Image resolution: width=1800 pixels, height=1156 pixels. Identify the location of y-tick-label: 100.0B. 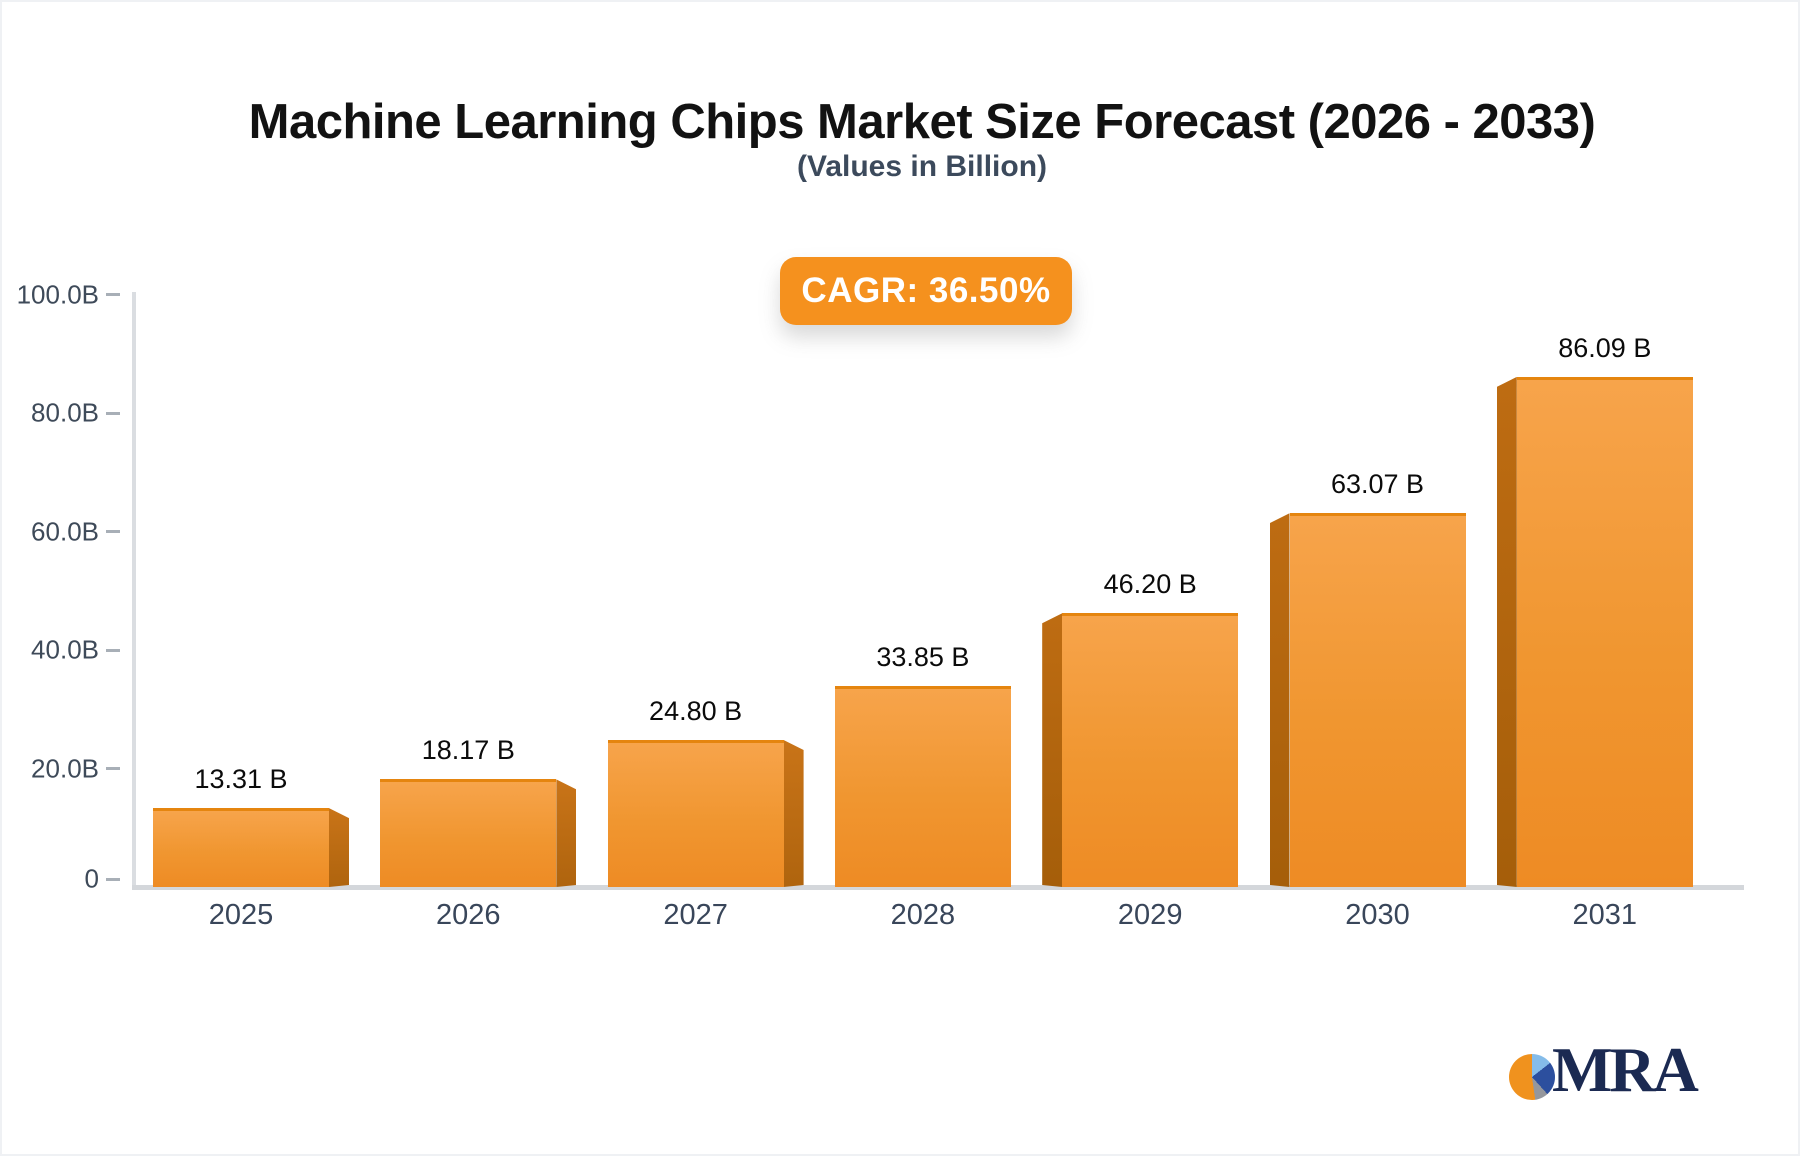
(57, 294).